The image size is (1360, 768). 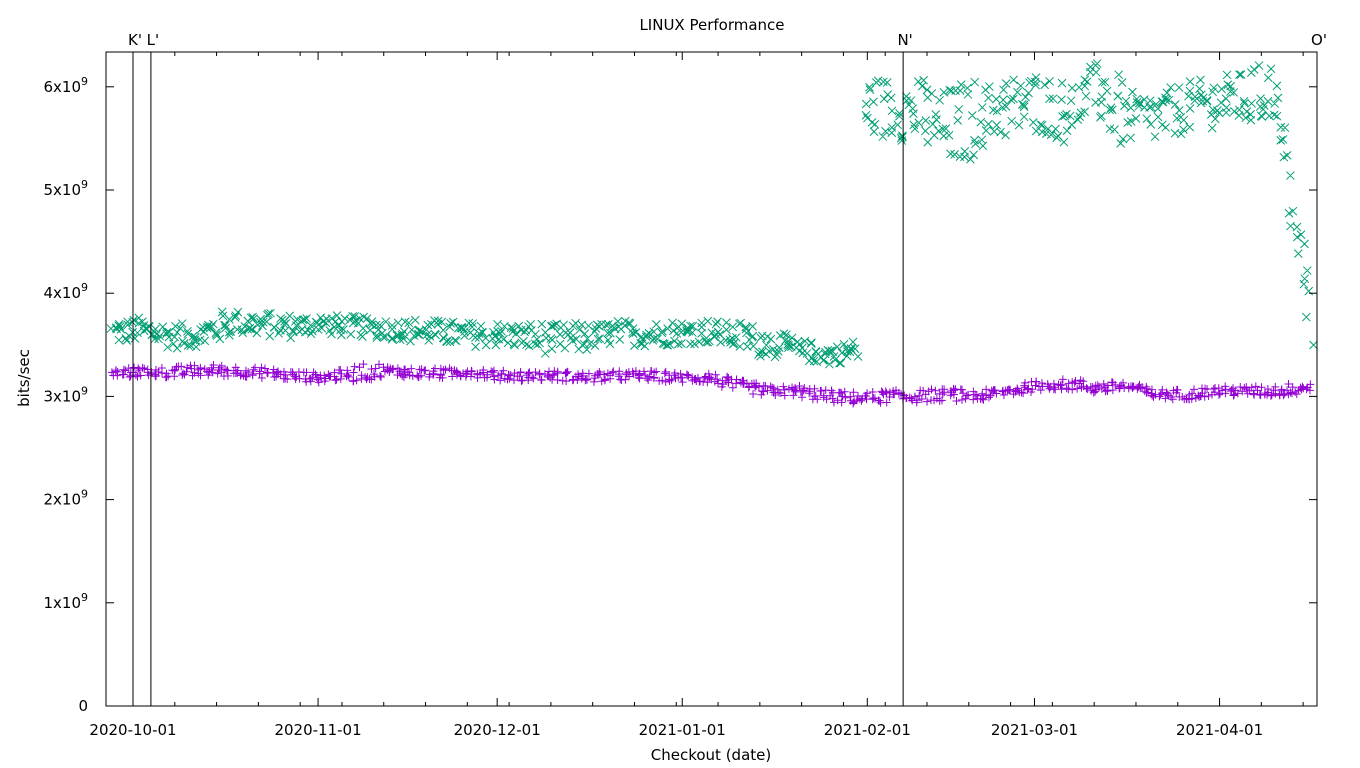 I want to click on y-tick-label: 3x10⁹, so click(x=65, y=394).